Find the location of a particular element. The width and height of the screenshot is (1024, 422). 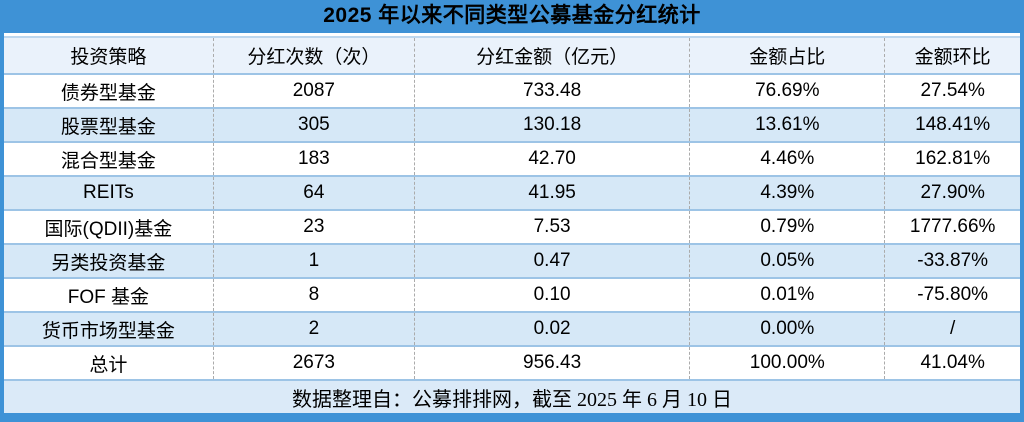

table-footer: 数据整理自：公募排排网，截至 2025 年 6 月 10 日 is located at coordinates (512, 396).